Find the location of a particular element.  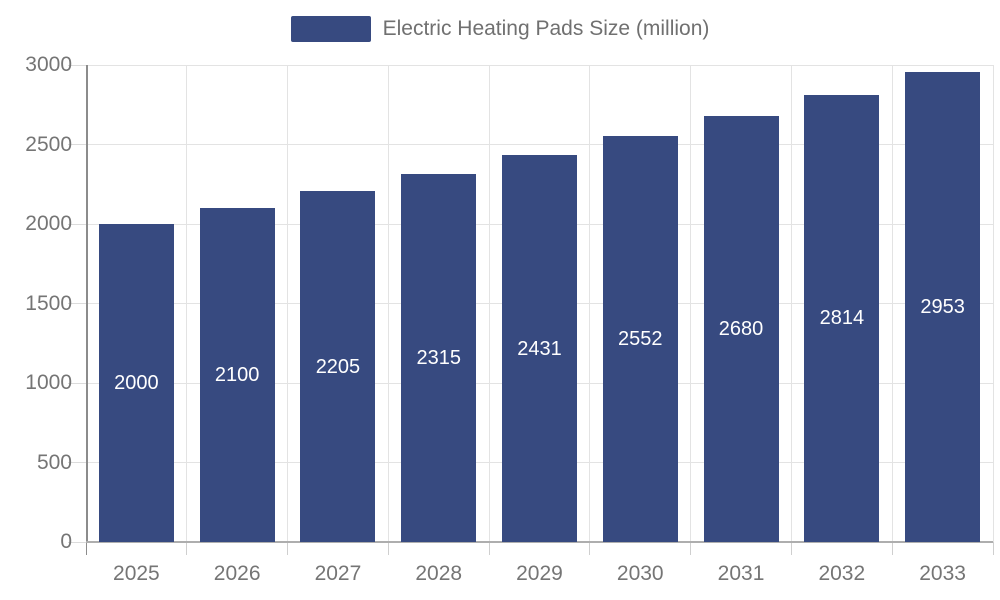

x-tick-label: 2027 is located at coordinates (338, 573).